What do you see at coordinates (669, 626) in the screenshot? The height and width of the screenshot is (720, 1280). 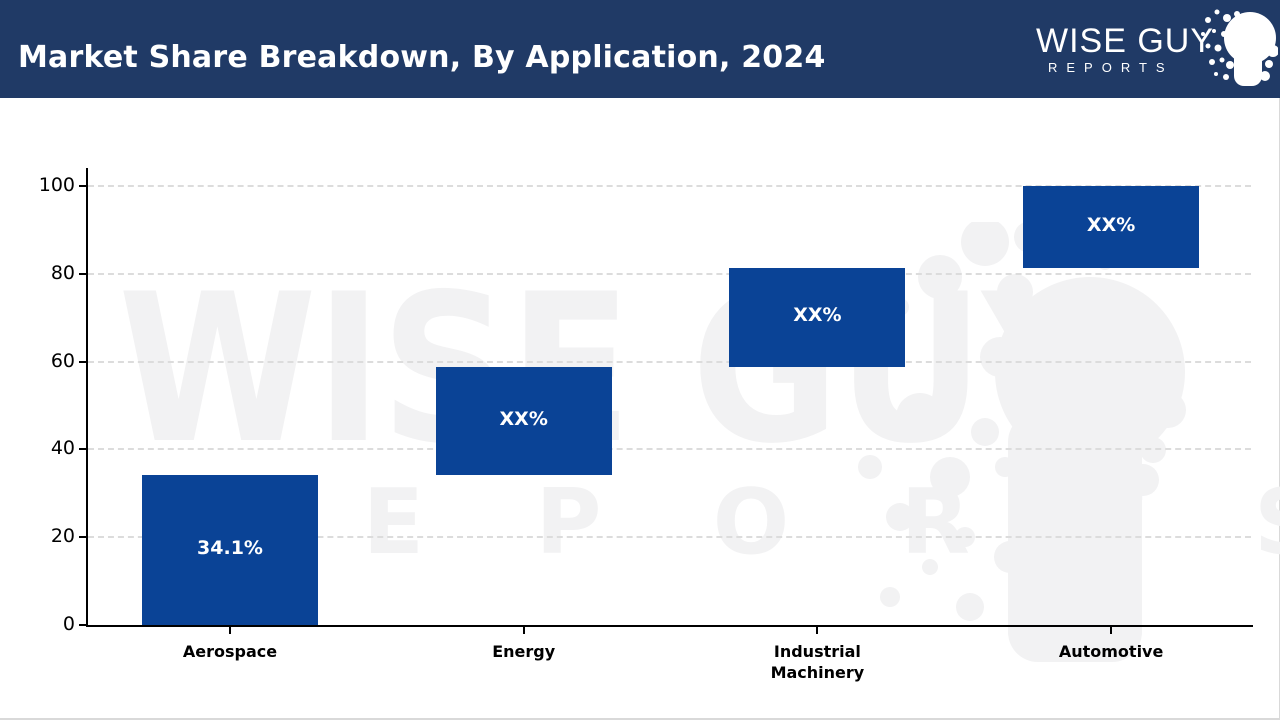 I see `x-axis` at bounding box center [669, 626].